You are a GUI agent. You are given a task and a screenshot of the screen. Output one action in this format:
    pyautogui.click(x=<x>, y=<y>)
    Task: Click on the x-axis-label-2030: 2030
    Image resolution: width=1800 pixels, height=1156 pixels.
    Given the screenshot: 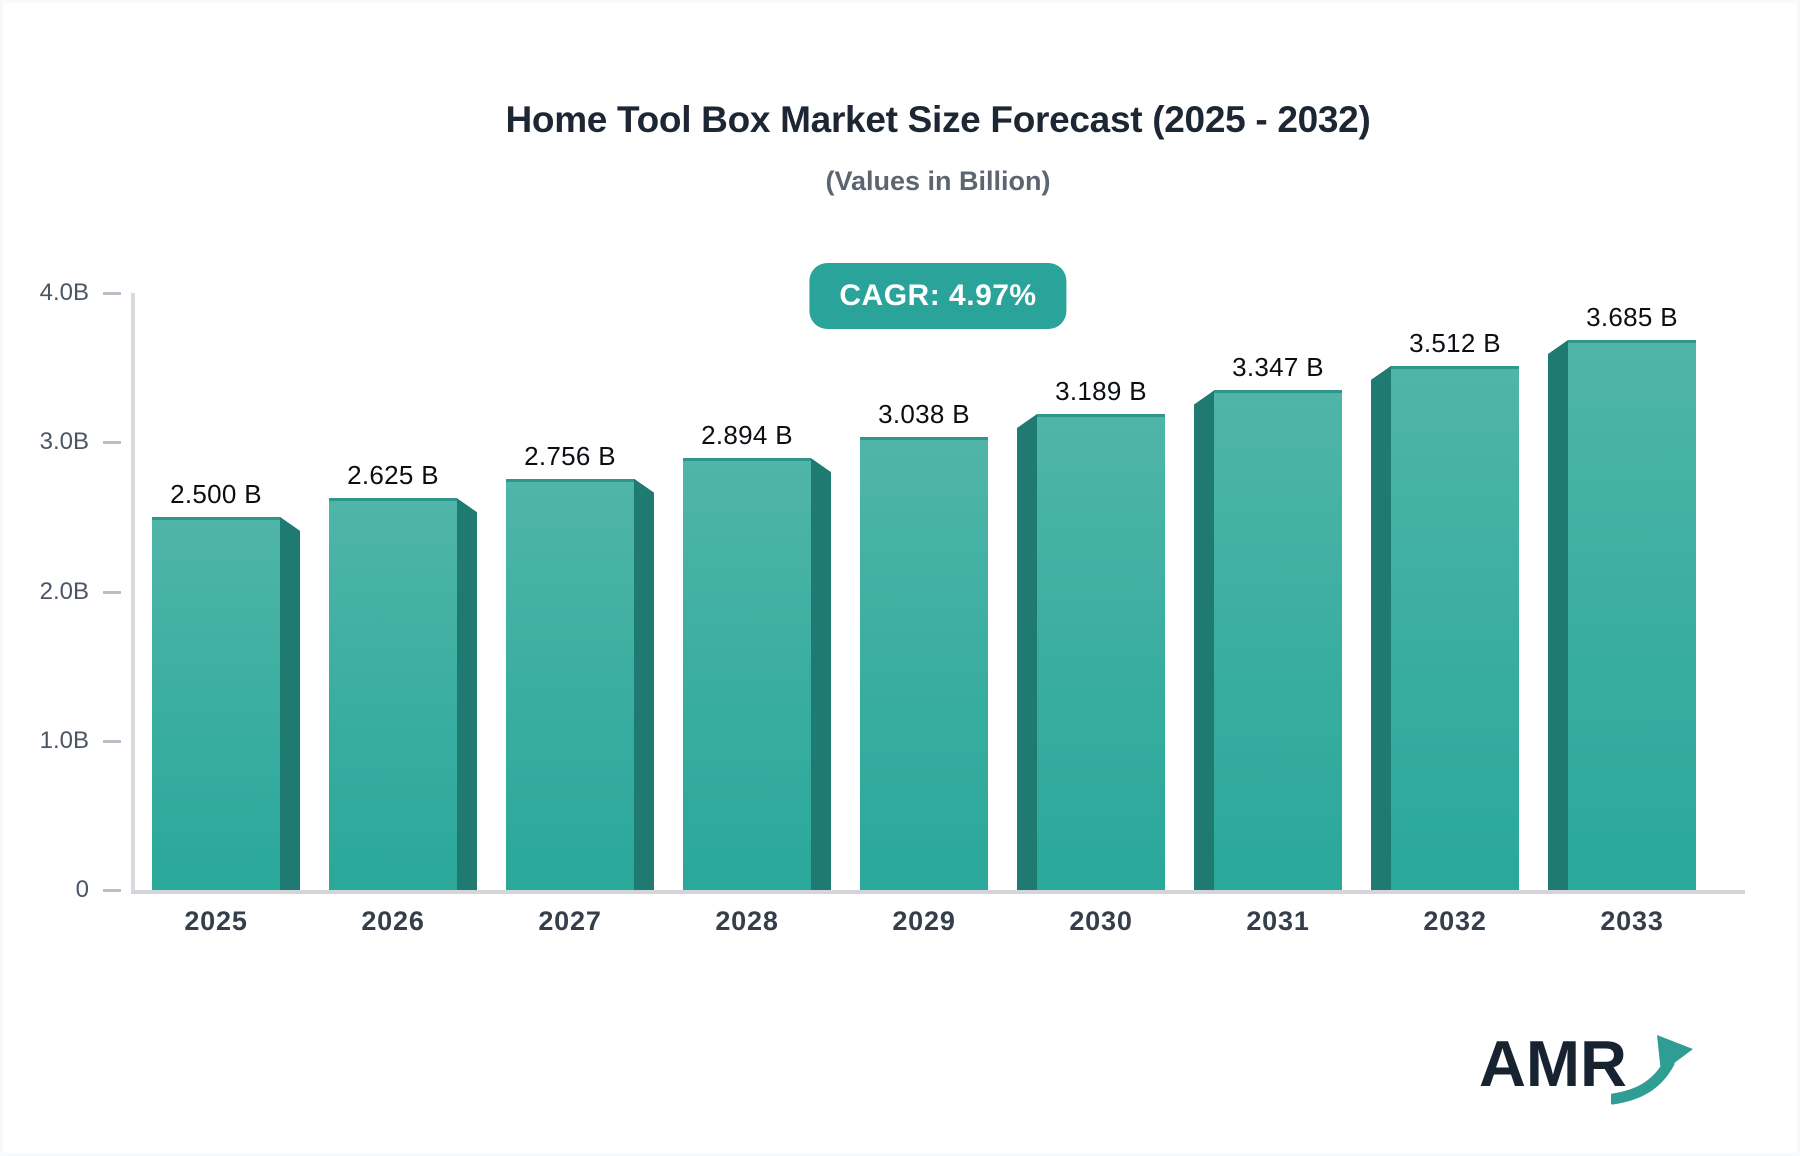 What is the action you would take?
    pyautogui.click(x=1101, y=921)
    